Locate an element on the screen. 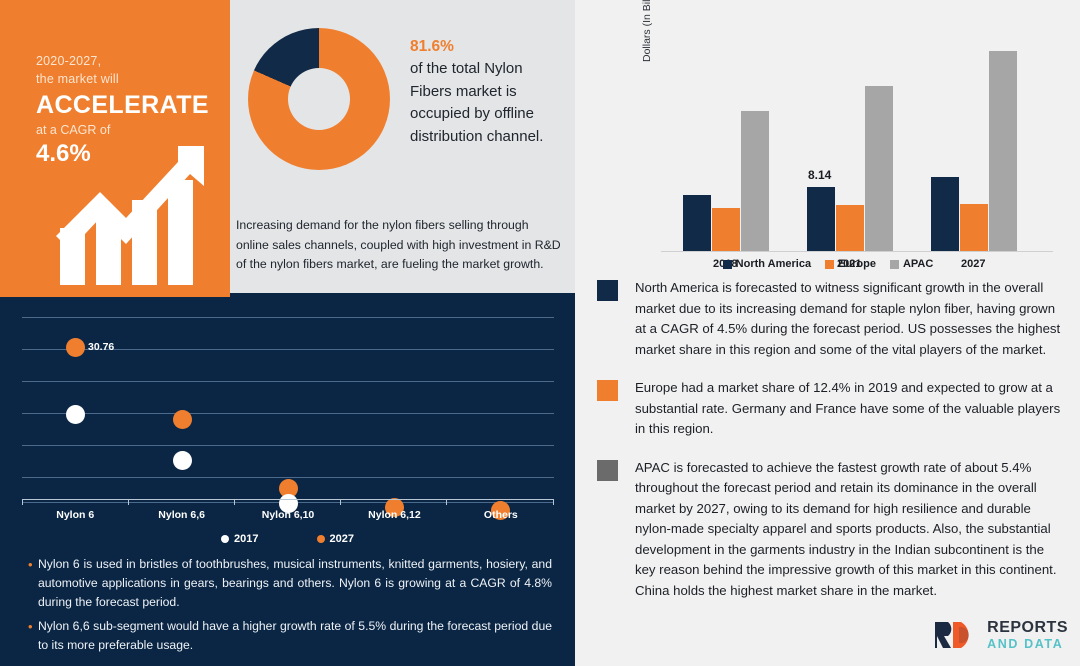 This screenshot has width=1080, height=666. data-point-2027-nylon612 is located at coordinates (394, 507).